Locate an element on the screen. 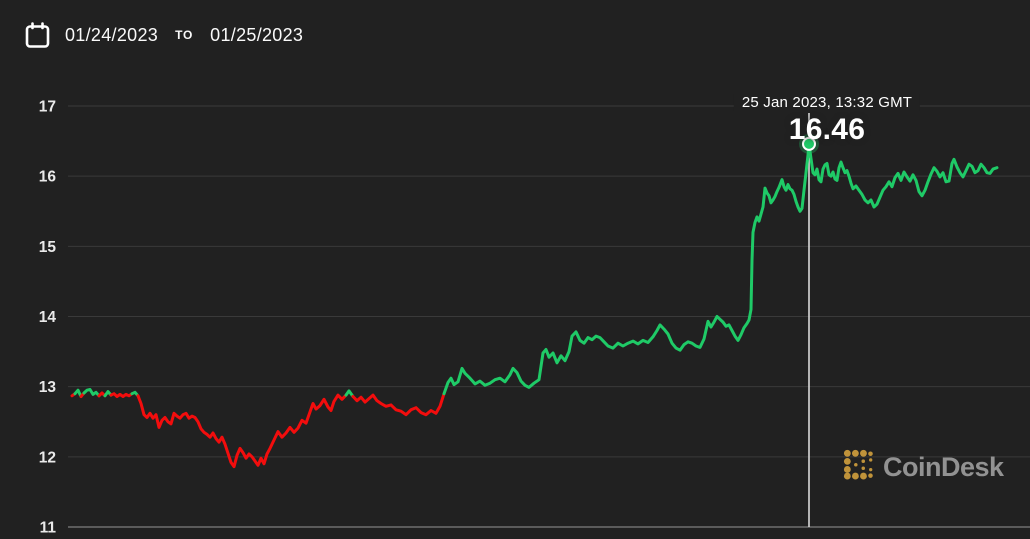 This screenshot has width=1030, height=539. date-range-picker: 01/24/2023 TO 01/25/2023 is located at coordinates (164, 35).